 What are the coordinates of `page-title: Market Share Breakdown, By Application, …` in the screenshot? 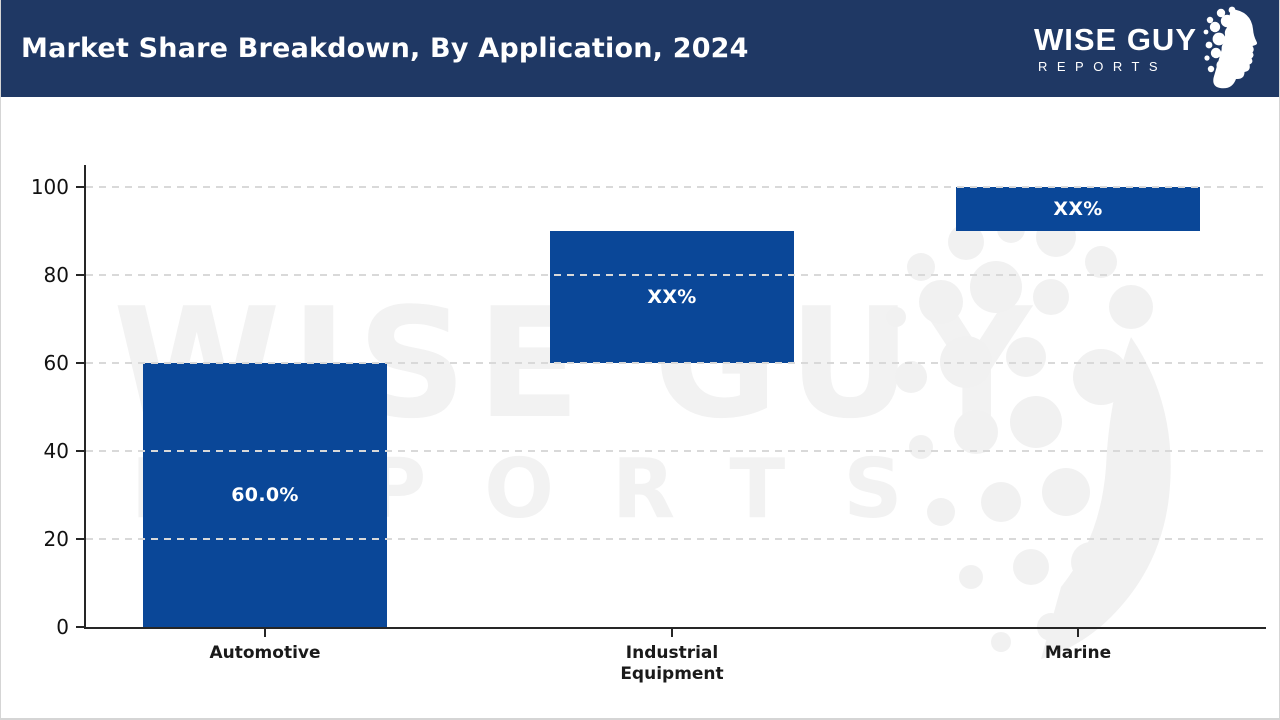 It's located at (385, 48).